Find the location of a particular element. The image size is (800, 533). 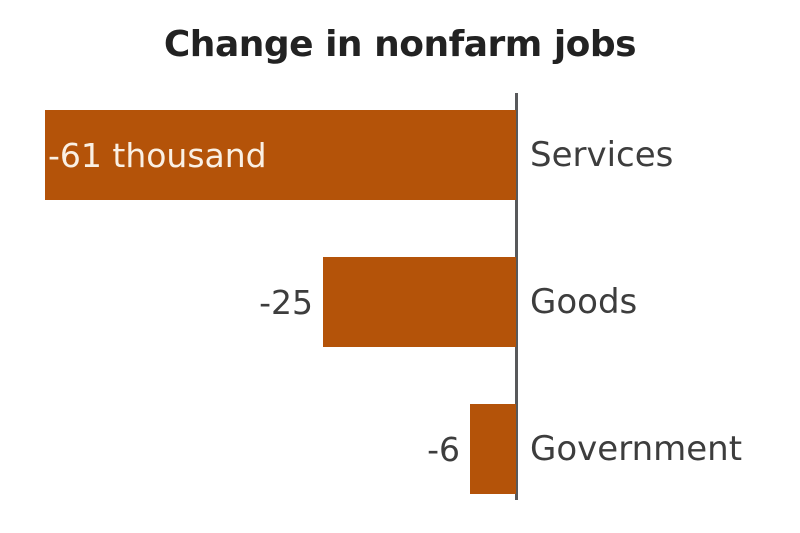

bar-goods is located at coordinates (419, 302).